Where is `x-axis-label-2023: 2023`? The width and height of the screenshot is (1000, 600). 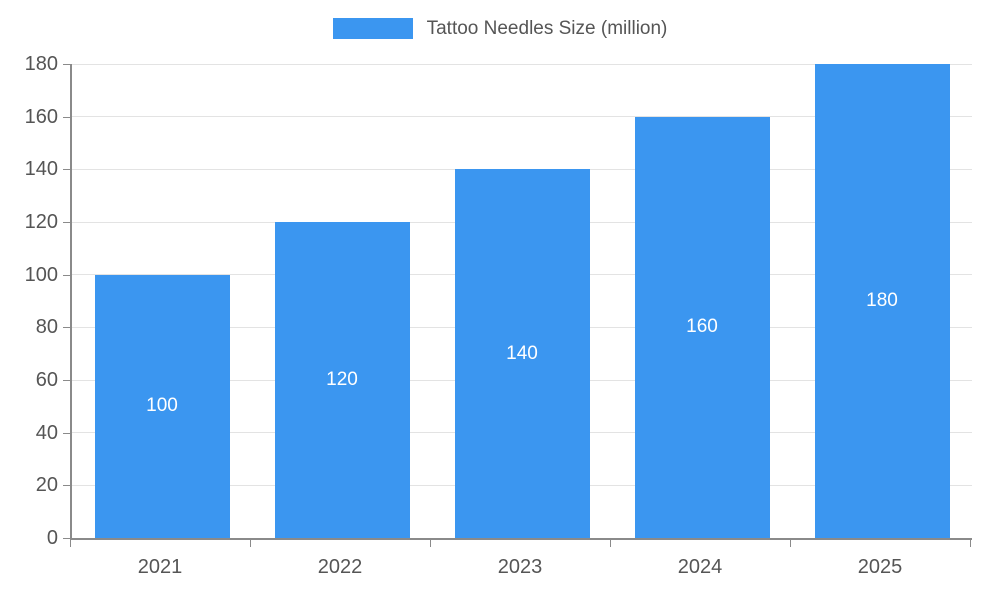 x-axis-label-2023: 2023 is located at coordinates (520, 567).